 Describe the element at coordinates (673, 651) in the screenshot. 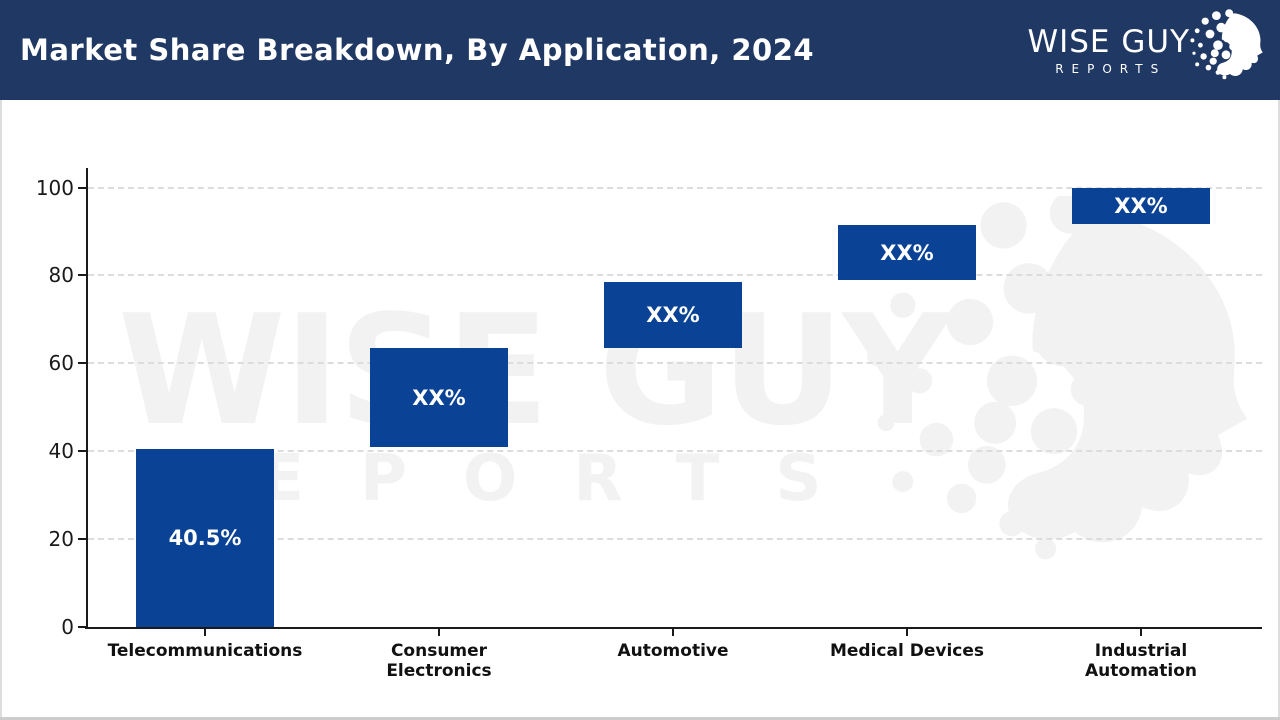

I see `x-tick-label: Automotive` at that location.